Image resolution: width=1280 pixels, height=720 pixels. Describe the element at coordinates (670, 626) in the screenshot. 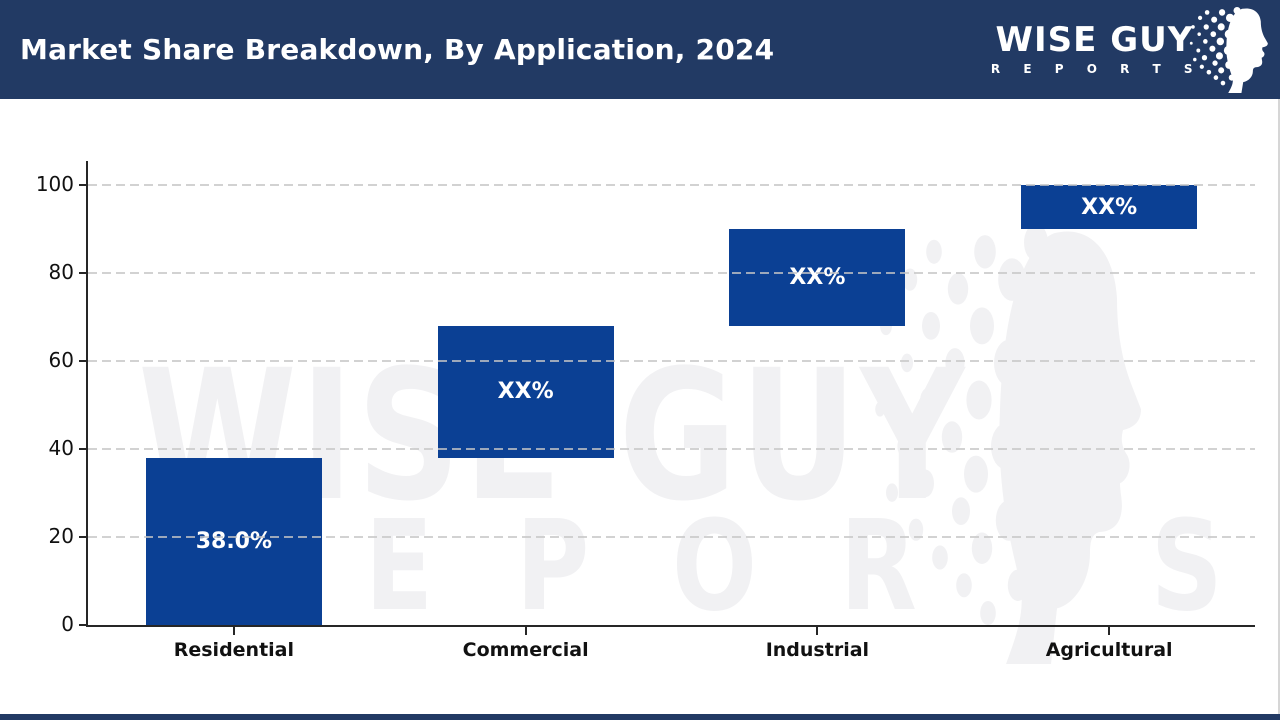

I see `x-axis-spine` at that location.